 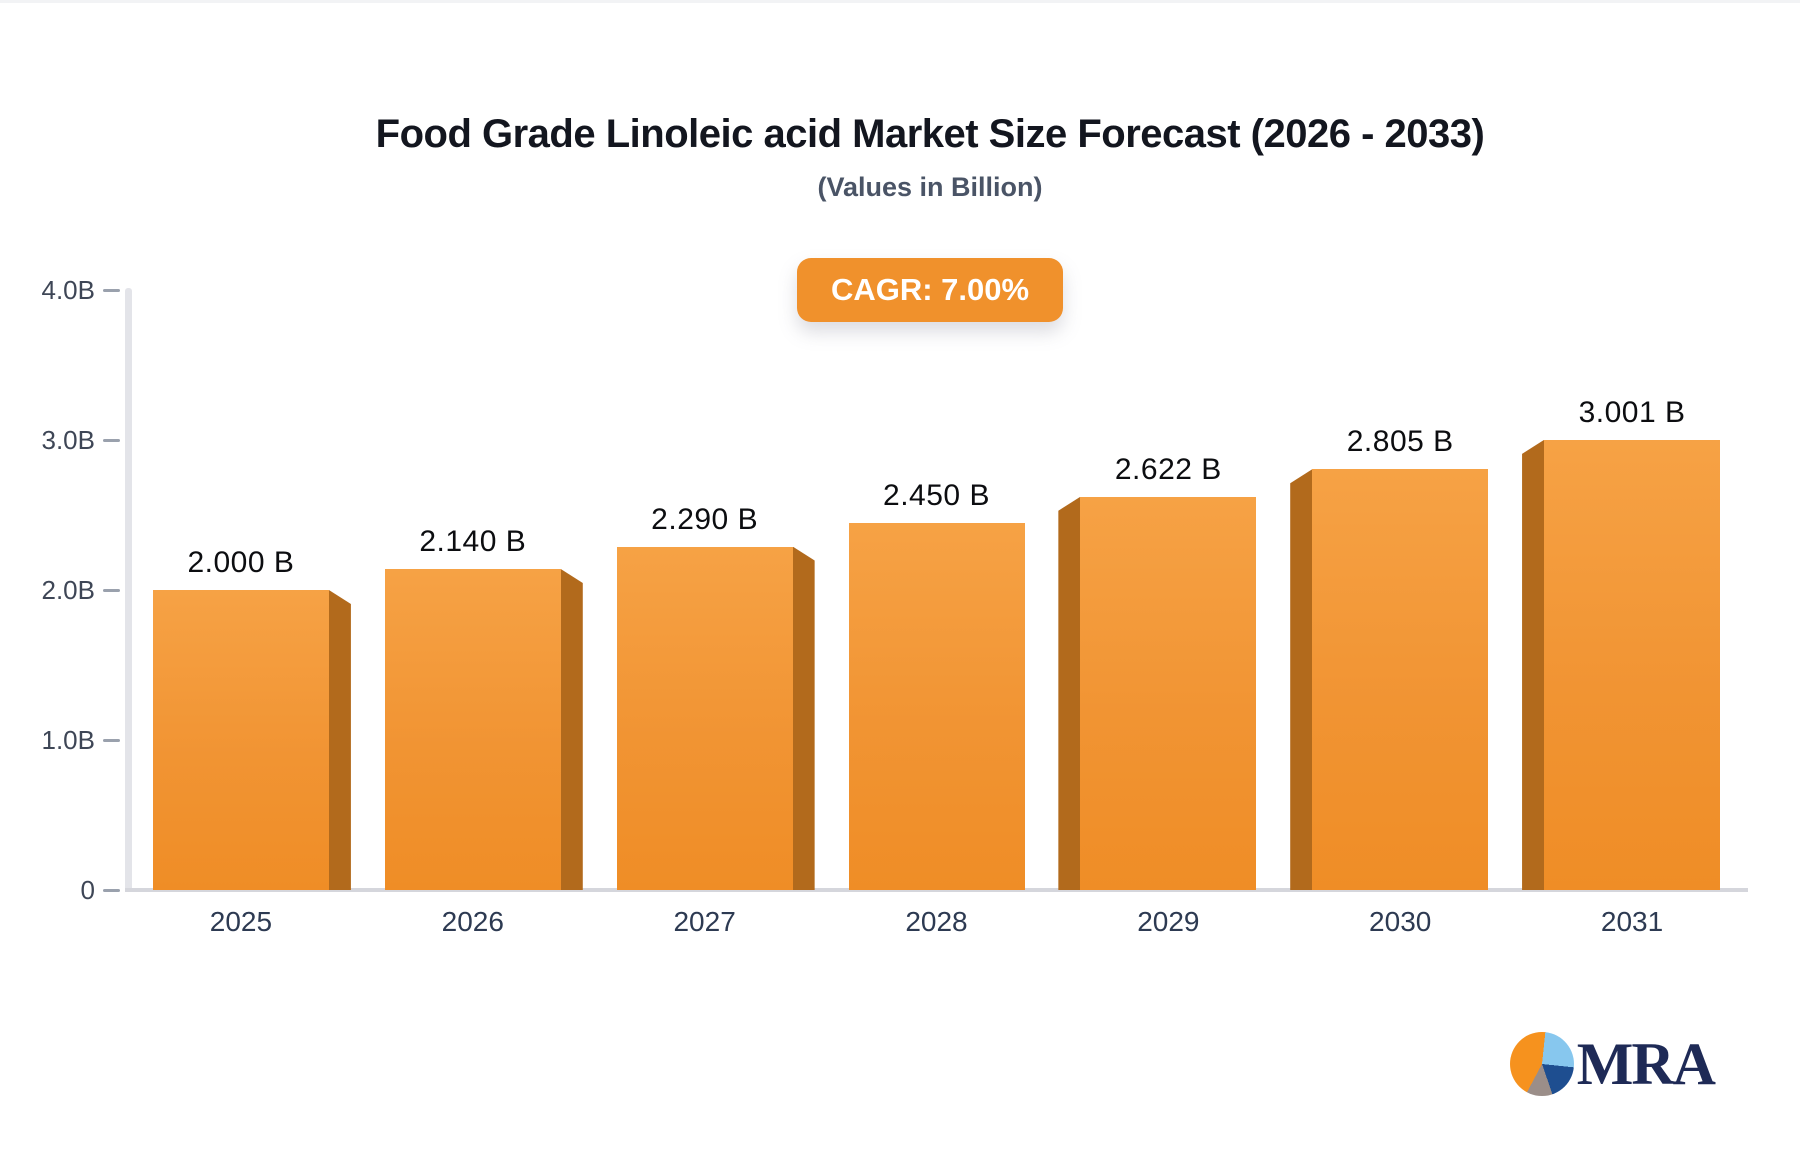 What do you see at coordinates (1646, 1064) in the screenshot?
I see `logo-text: MRA` at bounding box center [1646, 1064].